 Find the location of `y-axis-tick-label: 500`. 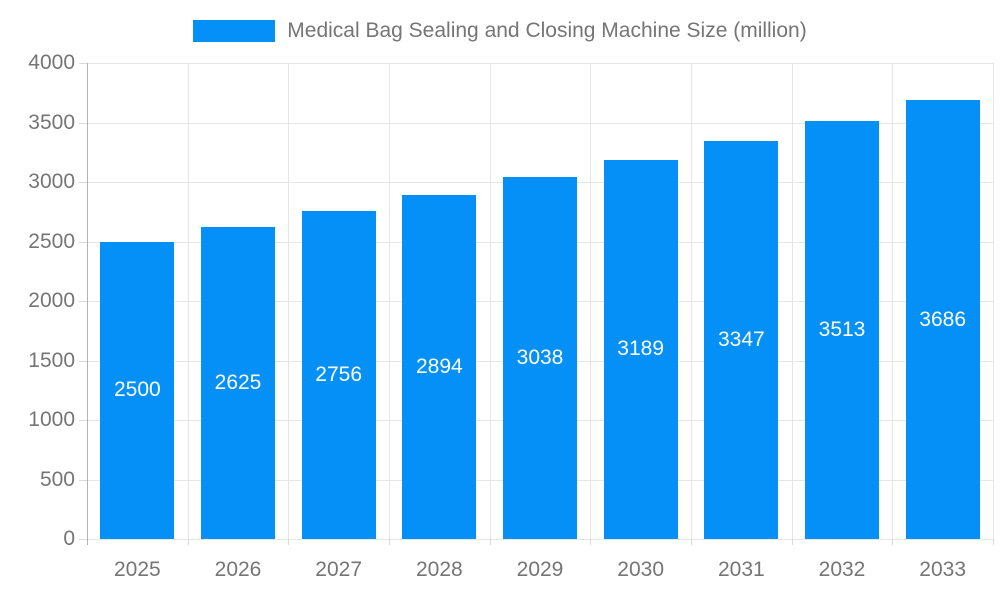

y-axis-tick-label: 500 is located at coordinates (57, 479).